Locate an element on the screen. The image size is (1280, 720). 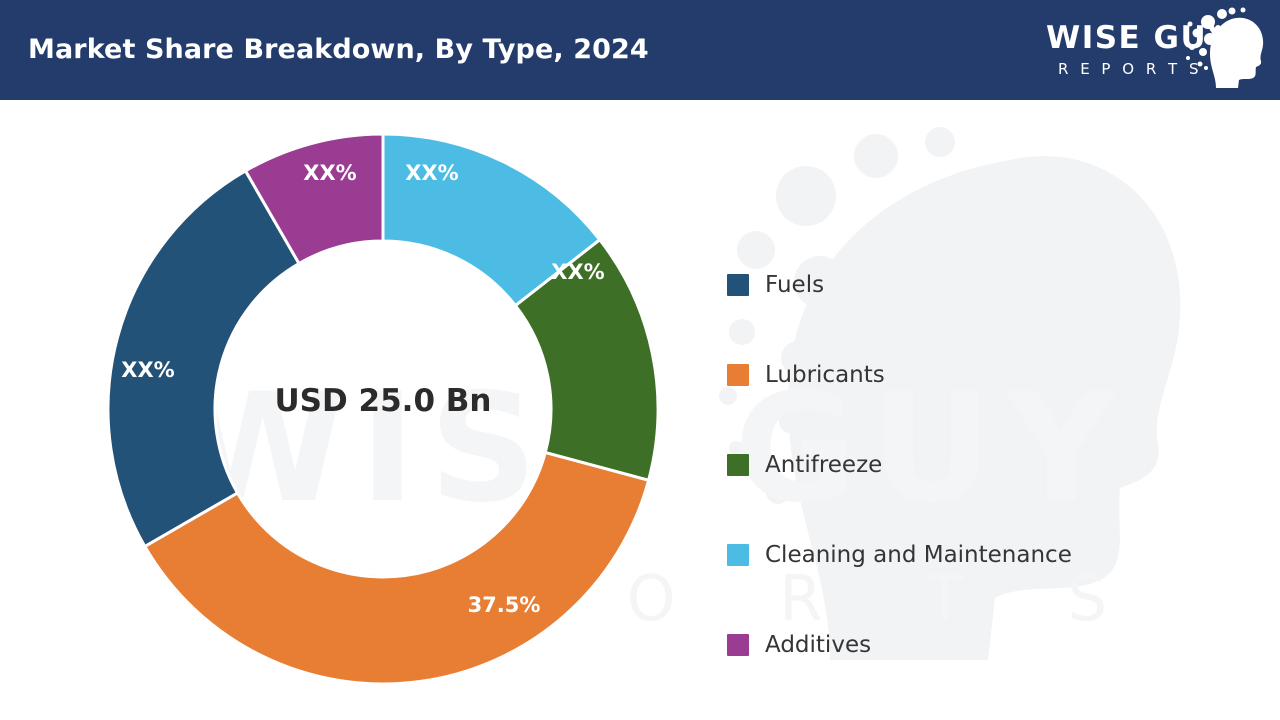
wise-guy-reports-logo: WISE GUY R E P O R T S is located at coordinates (1155, 48).